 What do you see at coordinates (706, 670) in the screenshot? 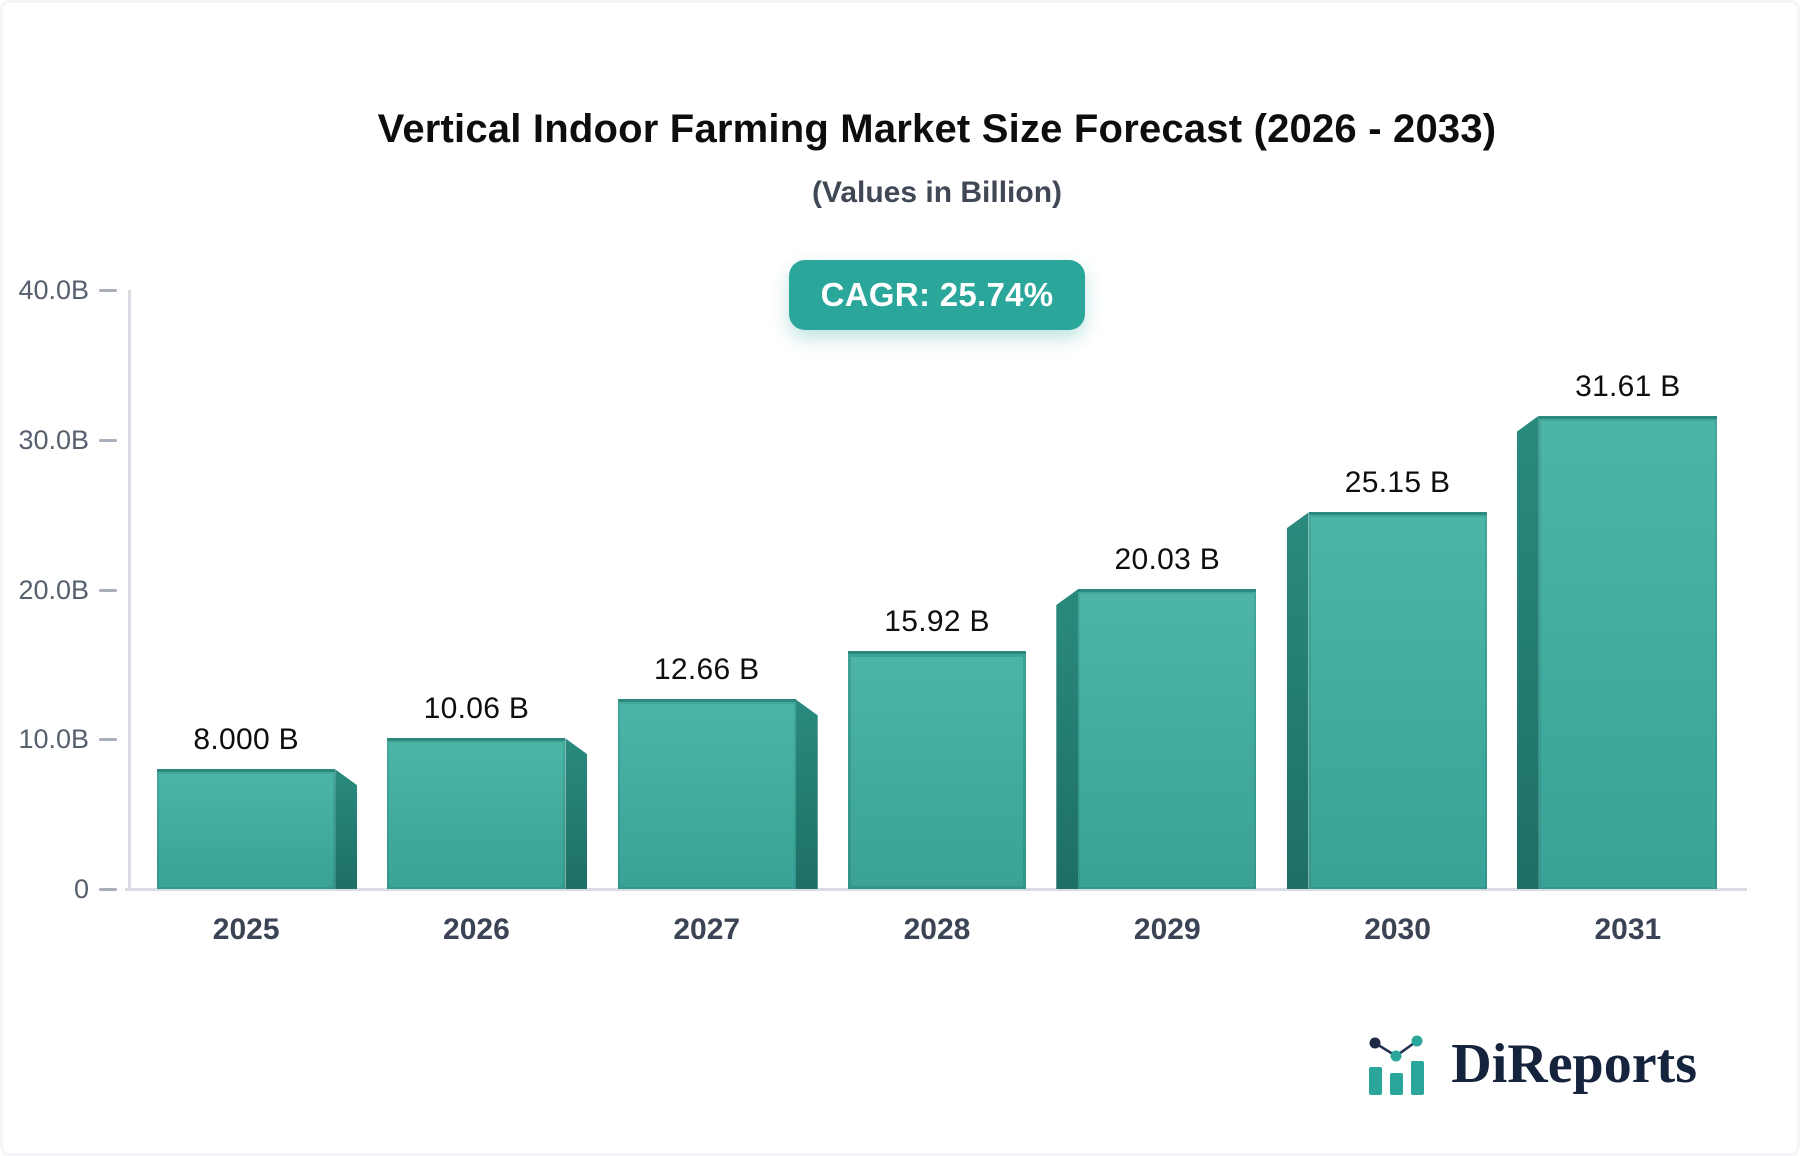
I see `bar-value-label: 12.66 B` at bounding box center [706, 670].